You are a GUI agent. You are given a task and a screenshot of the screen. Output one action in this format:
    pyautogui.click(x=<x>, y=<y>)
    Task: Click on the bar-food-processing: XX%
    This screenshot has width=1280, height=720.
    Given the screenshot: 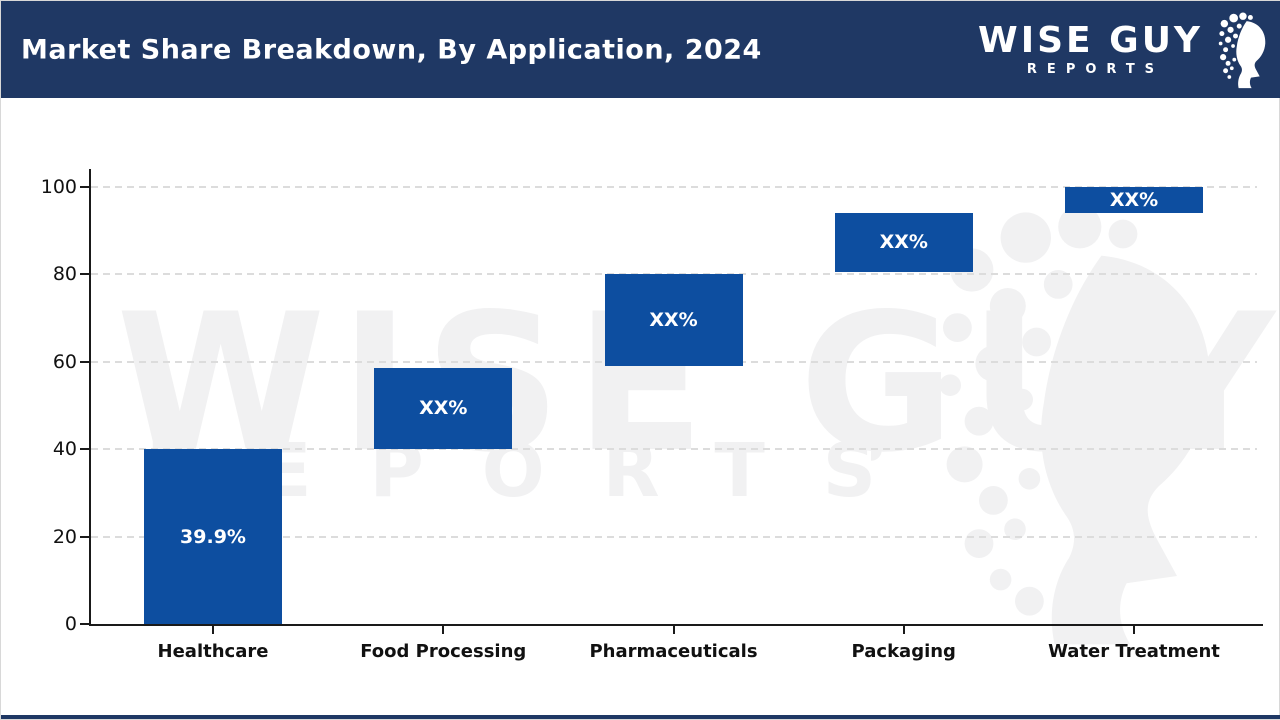 What is the action you would take?
    pyautogui.click(x=443, y=408)
    